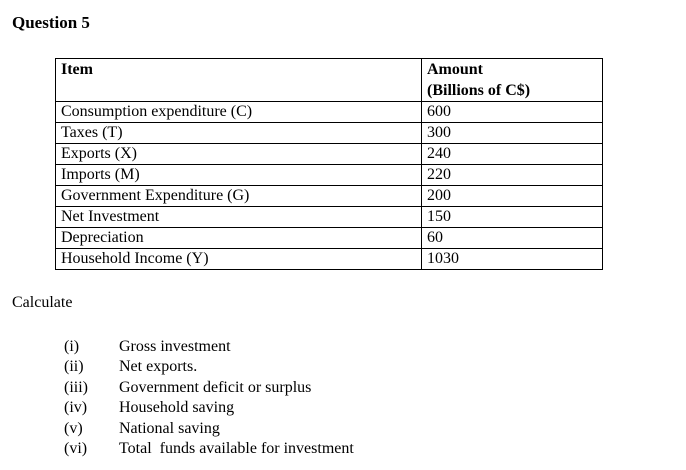 Image resolution: width=686 pixels, height=470 pixels. I want to click on item-cell: Household Income (Y), so click(238, 259).